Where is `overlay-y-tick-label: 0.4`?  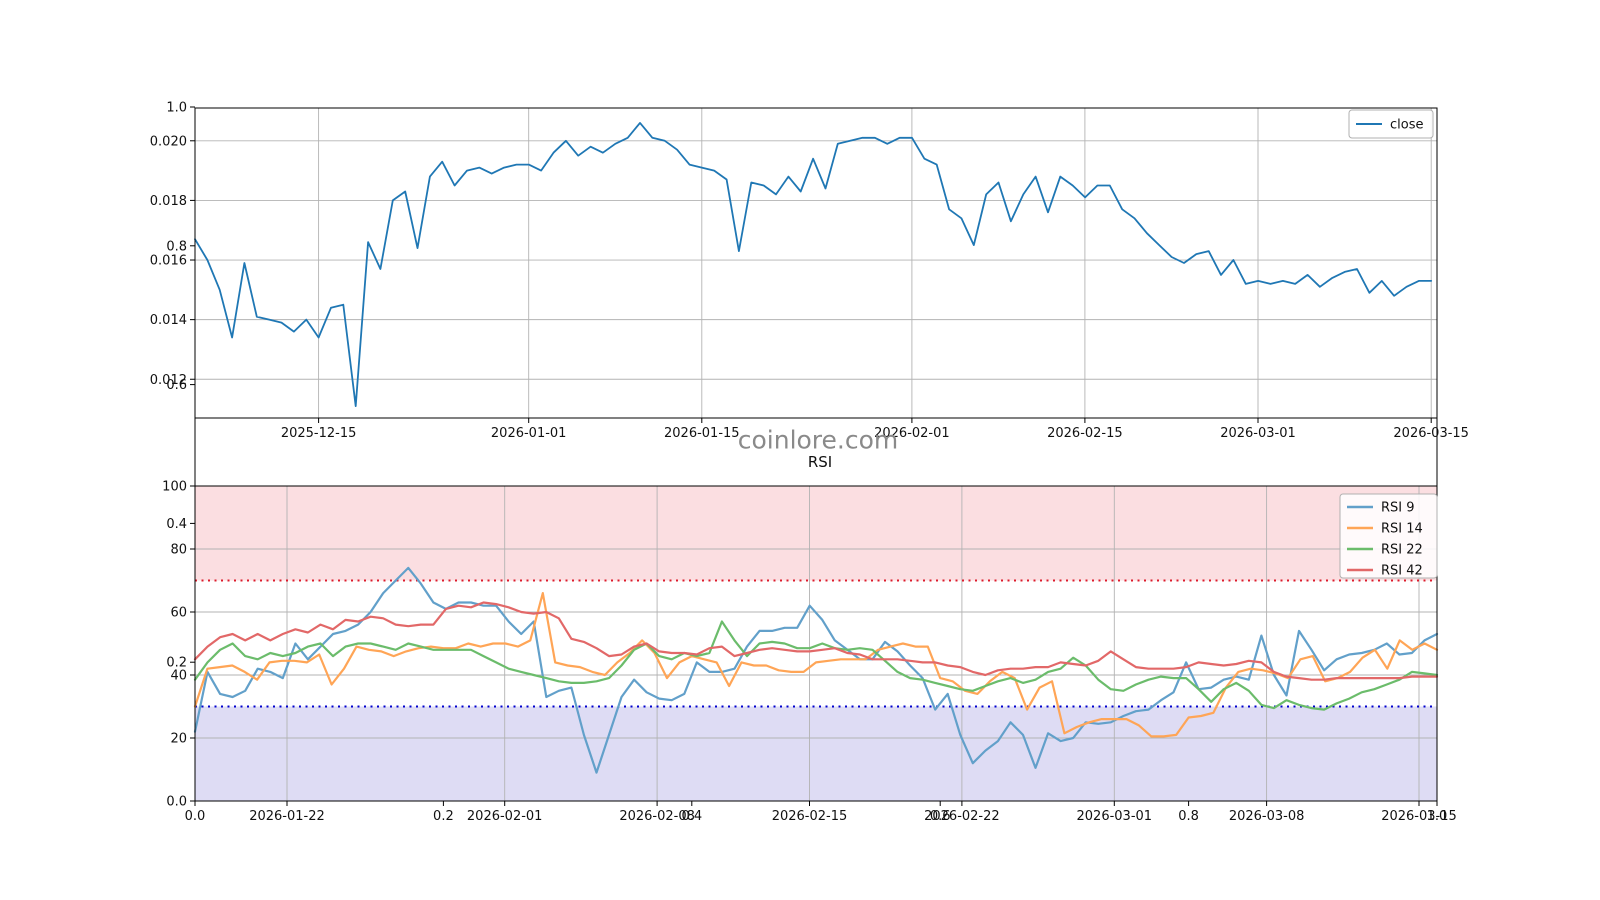
overlay-y-tick-label: 0.4 is located at coordinates (176, 524).